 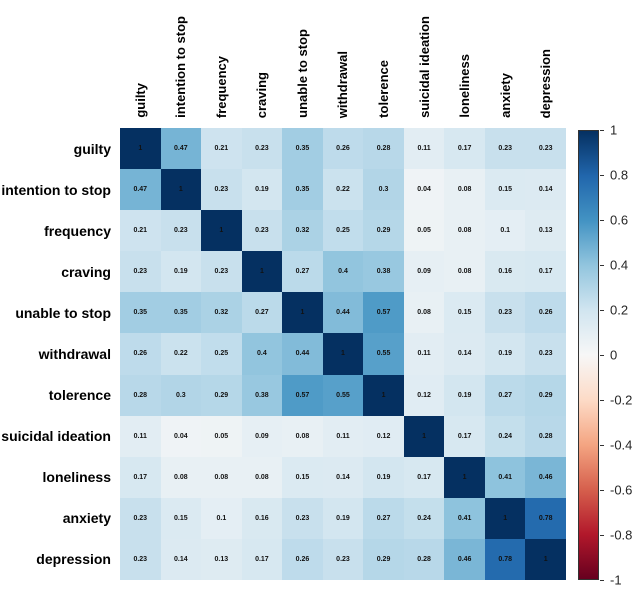 What do you see at coordinates (343, 231) in the screenshot?
I see `heatmap-cell: 0.25` at bounding box center [343, 231].